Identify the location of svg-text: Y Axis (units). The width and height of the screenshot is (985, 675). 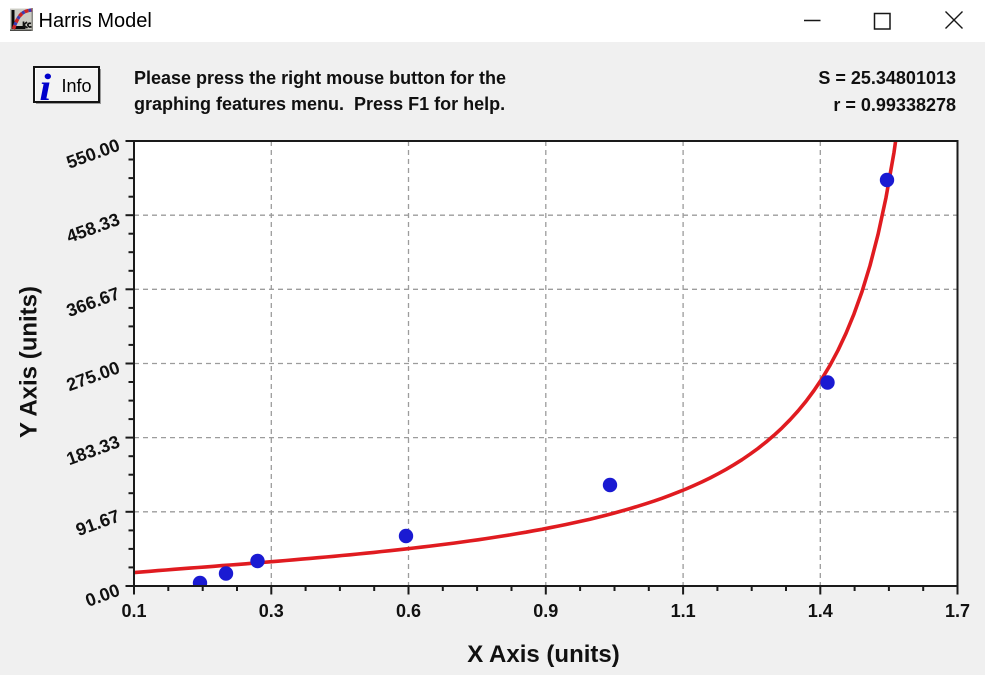
(29, 362).